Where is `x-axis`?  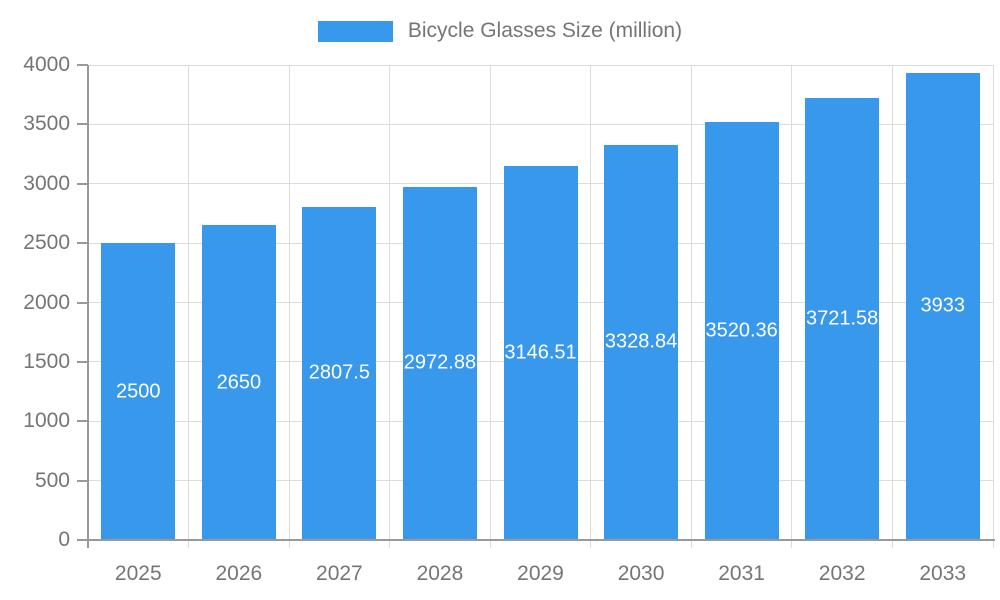
x-axis is located at coordinates (536, 540).